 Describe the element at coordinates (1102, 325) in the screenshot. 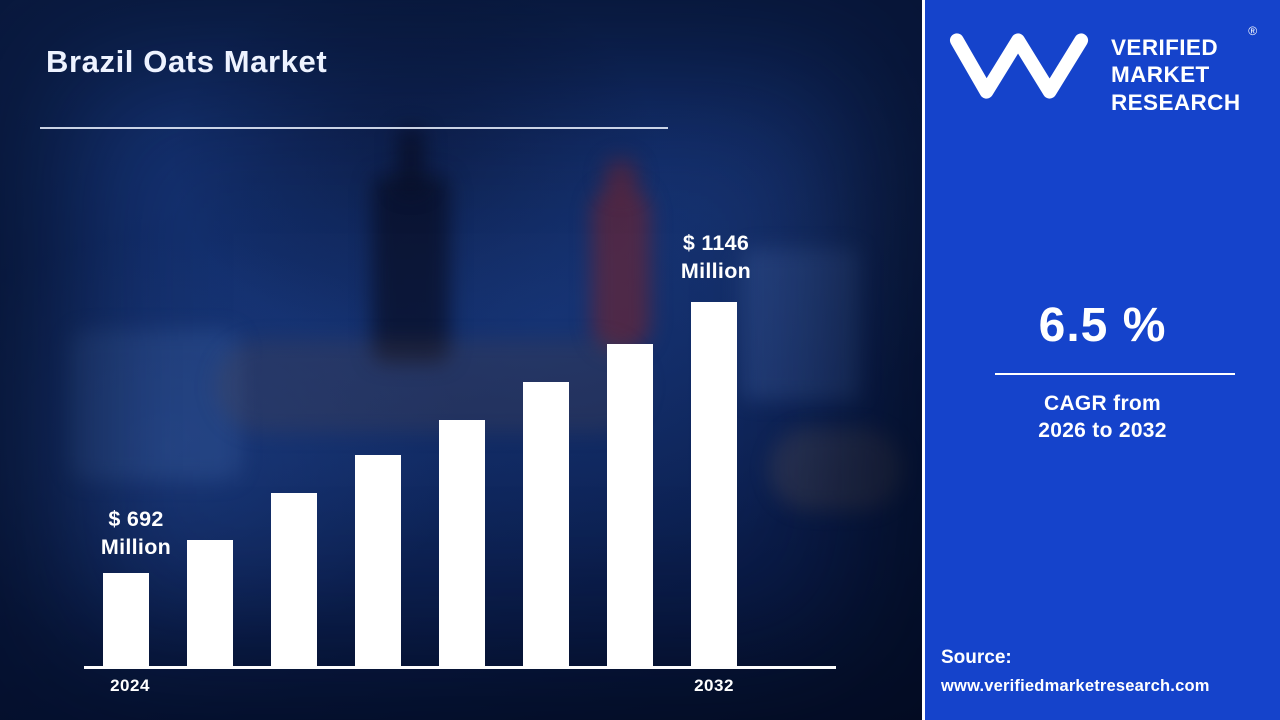

I see `cagr-value: 6.5 %` at that location.